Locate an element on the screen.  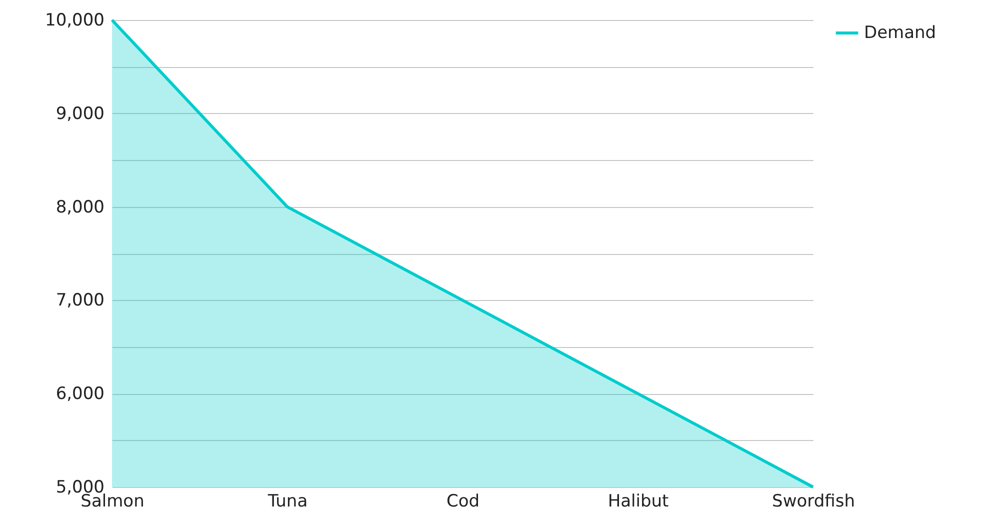
x-tick-label: Cod is located at coordinates (463, 502).